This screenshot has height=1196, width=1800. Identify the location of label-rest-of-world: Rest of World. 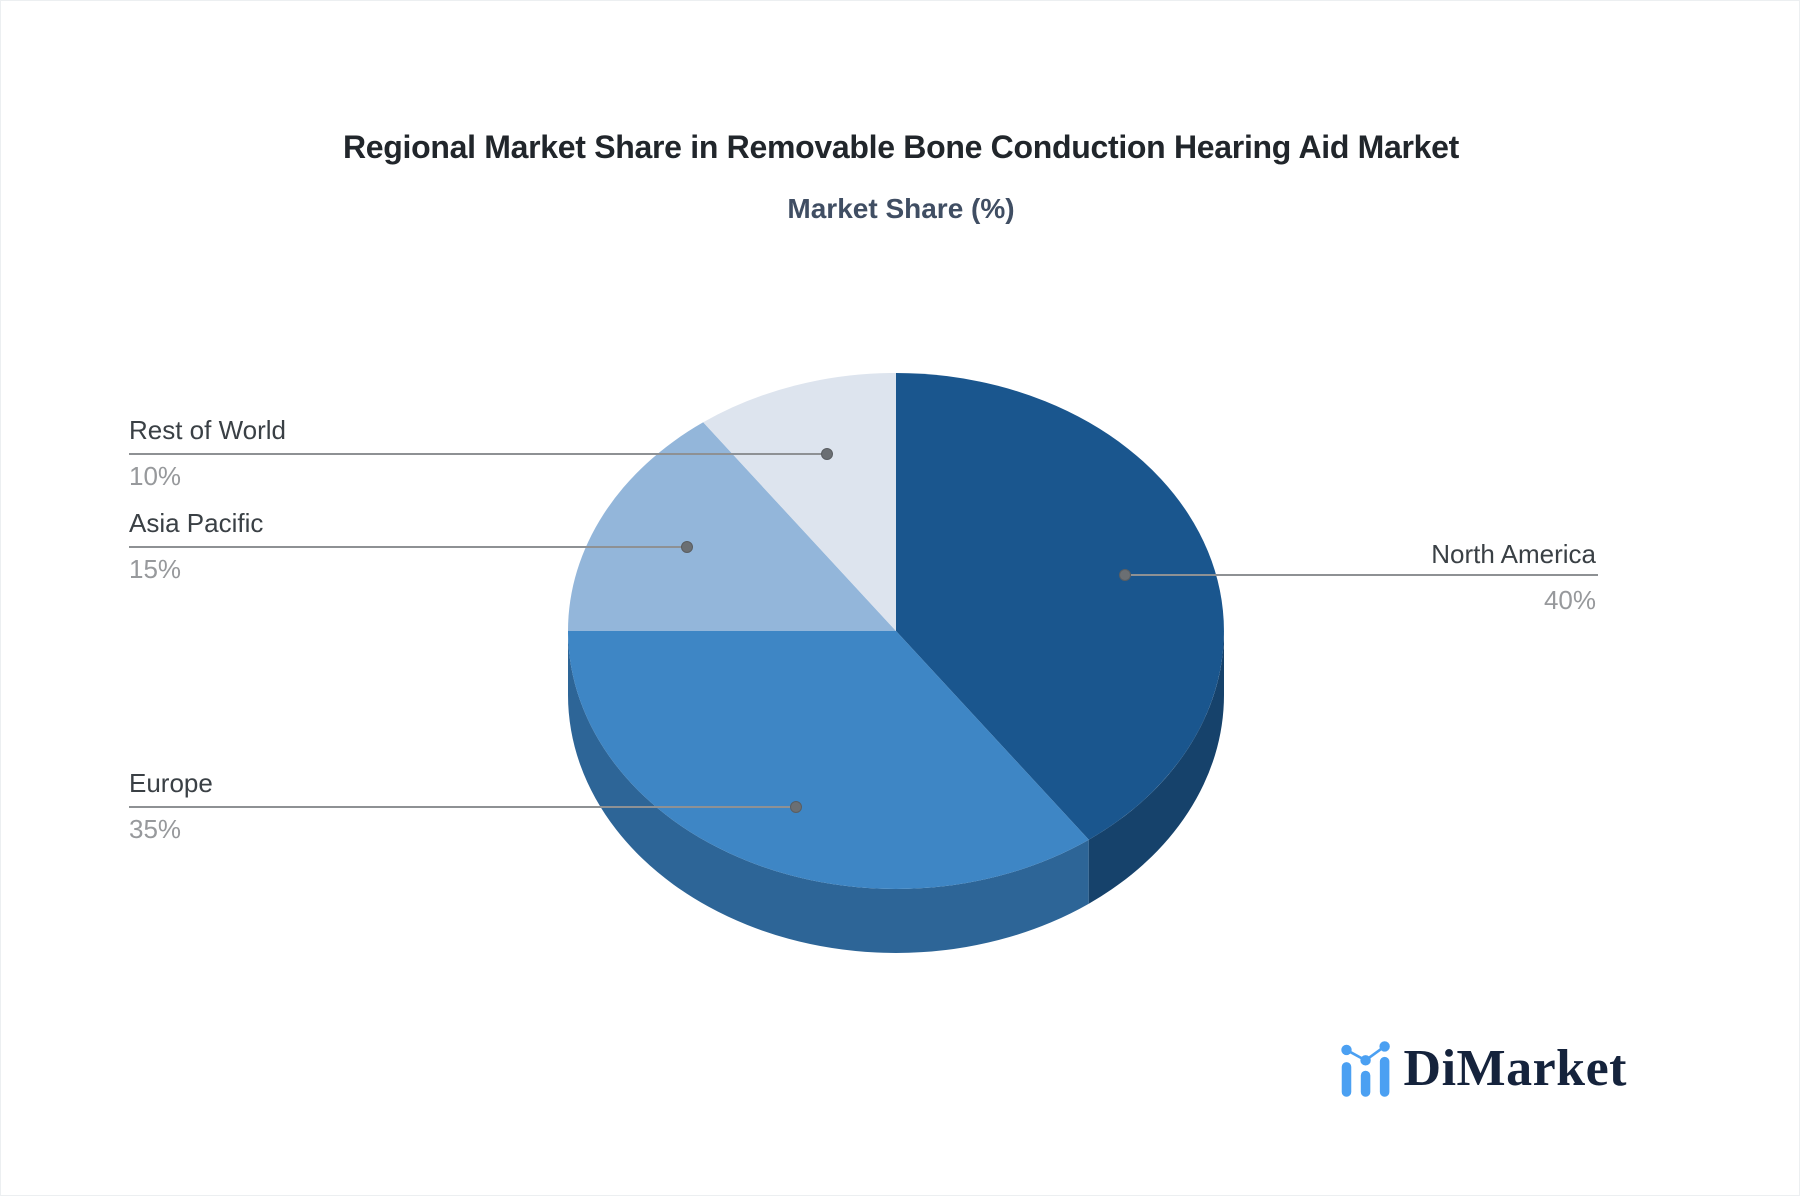
(208, 430).